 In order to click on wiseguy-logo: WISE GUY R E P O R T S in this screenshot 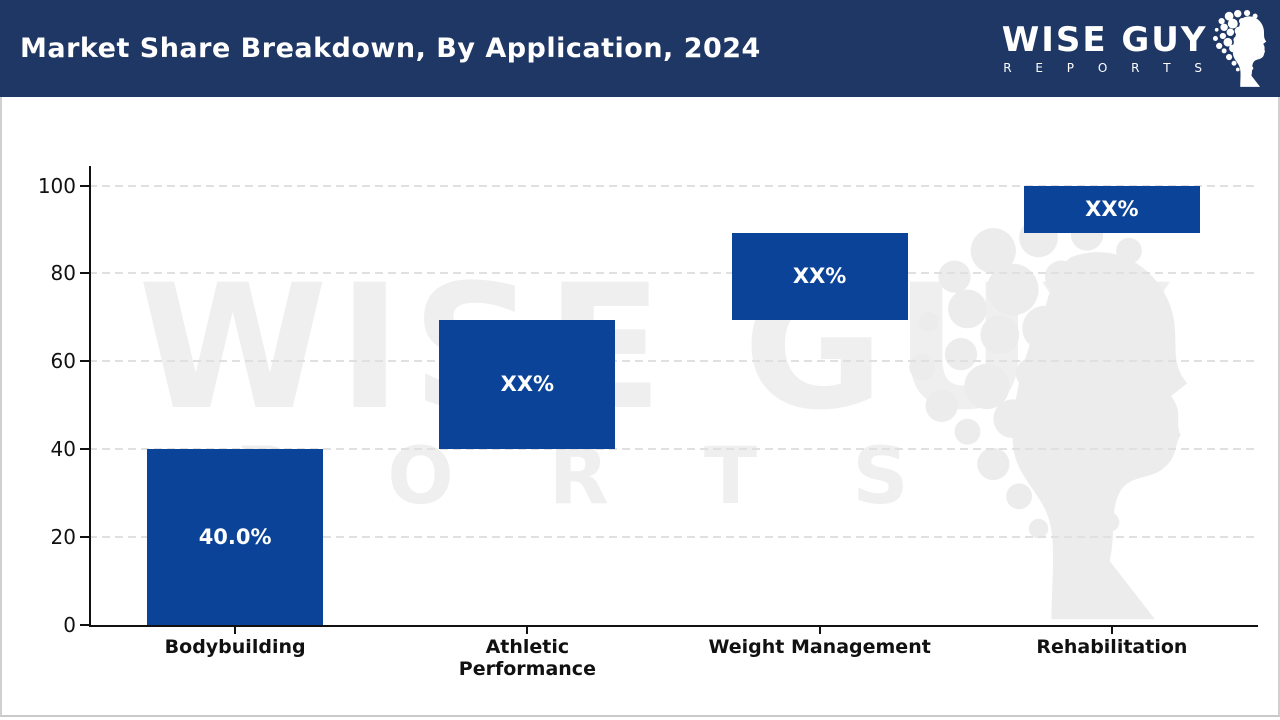, I will do `click(1133, 49)`.